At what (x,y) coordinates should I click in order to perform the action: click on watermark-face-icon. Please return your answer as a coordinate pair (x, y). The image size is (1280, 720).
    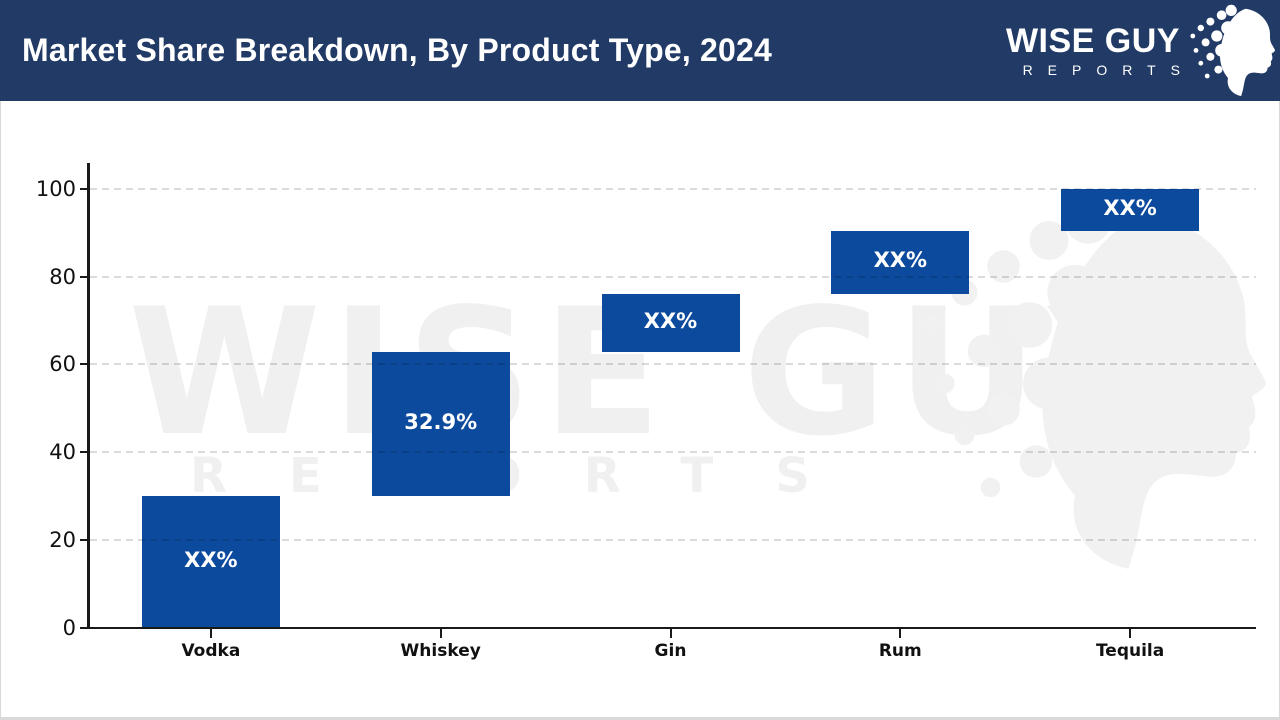
    Looking at the image, I should click on (1094, 383).